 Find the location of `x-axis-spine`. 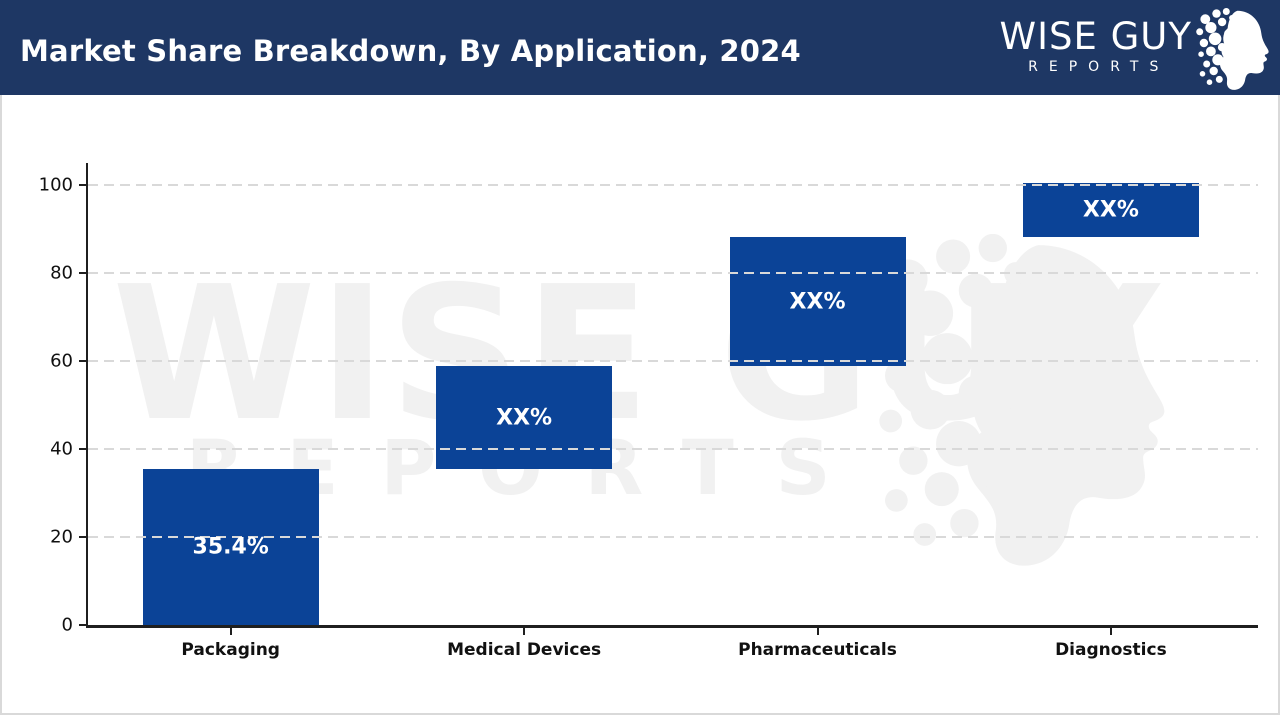

x-axis-spine is located at coordinates (672, 626).